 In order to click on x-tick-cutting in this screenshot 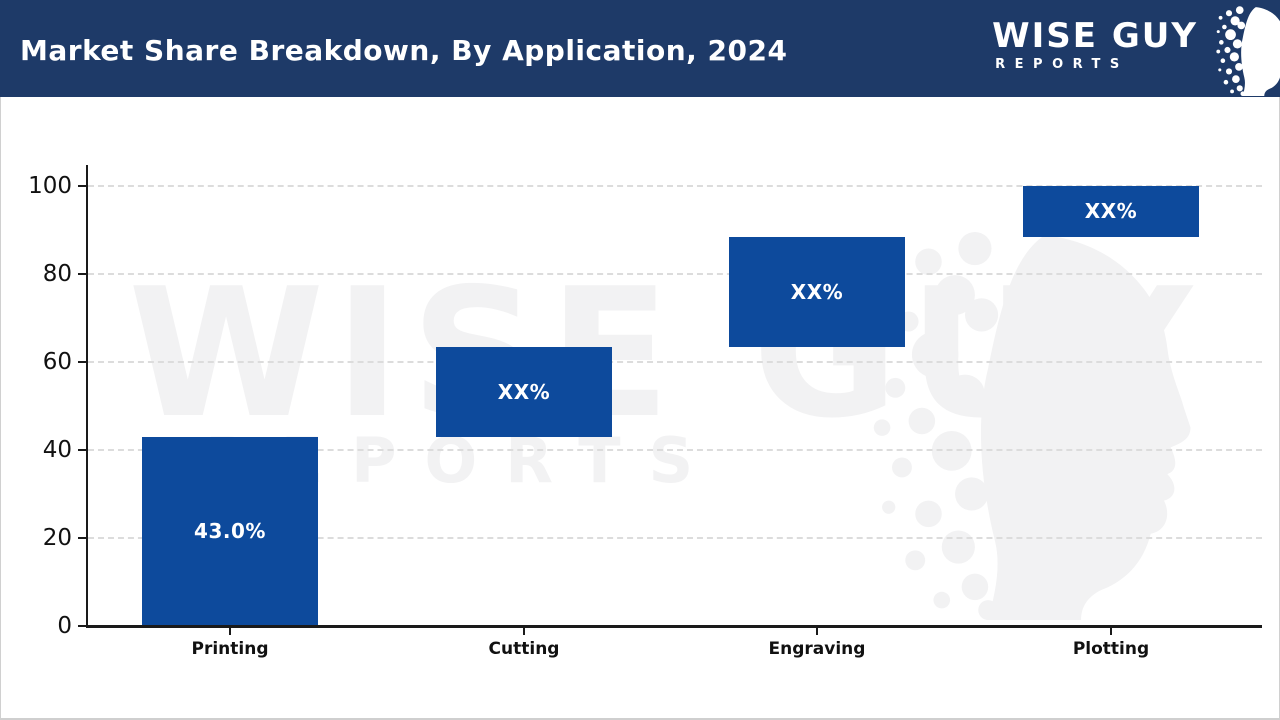, I will do `click(524, 631)`.